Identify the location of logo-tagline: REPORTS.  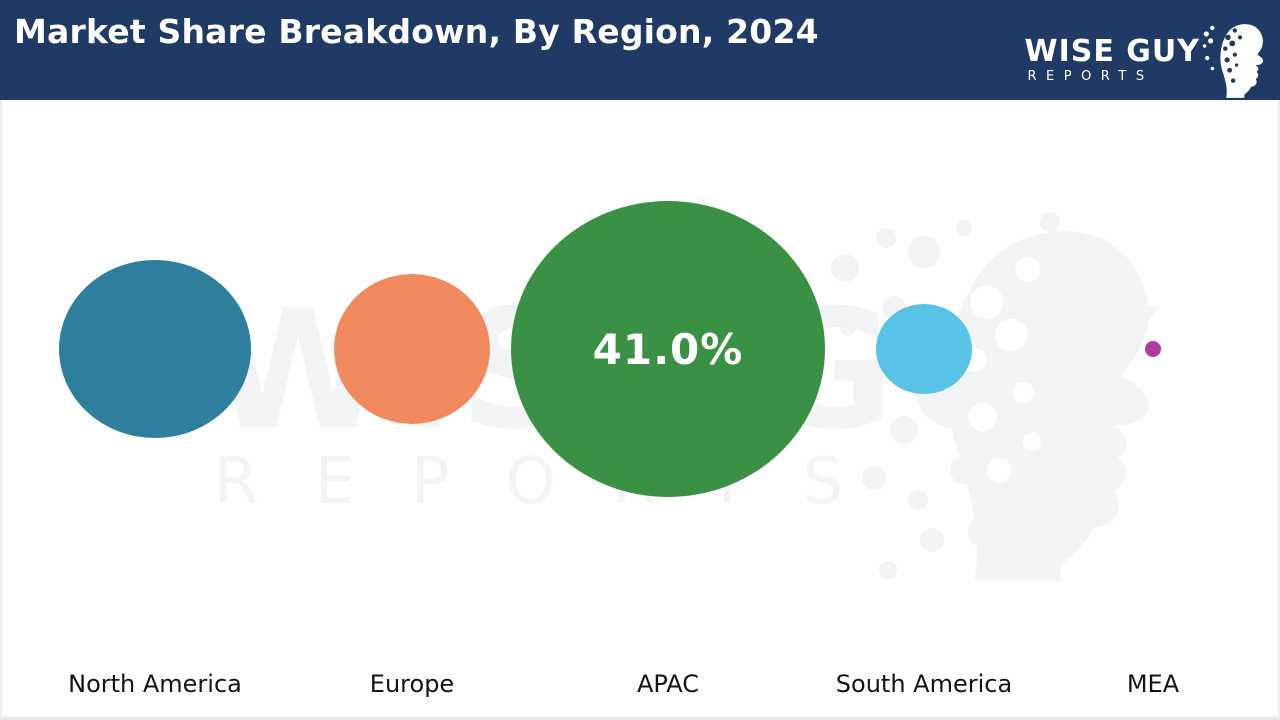
(1090, 76).